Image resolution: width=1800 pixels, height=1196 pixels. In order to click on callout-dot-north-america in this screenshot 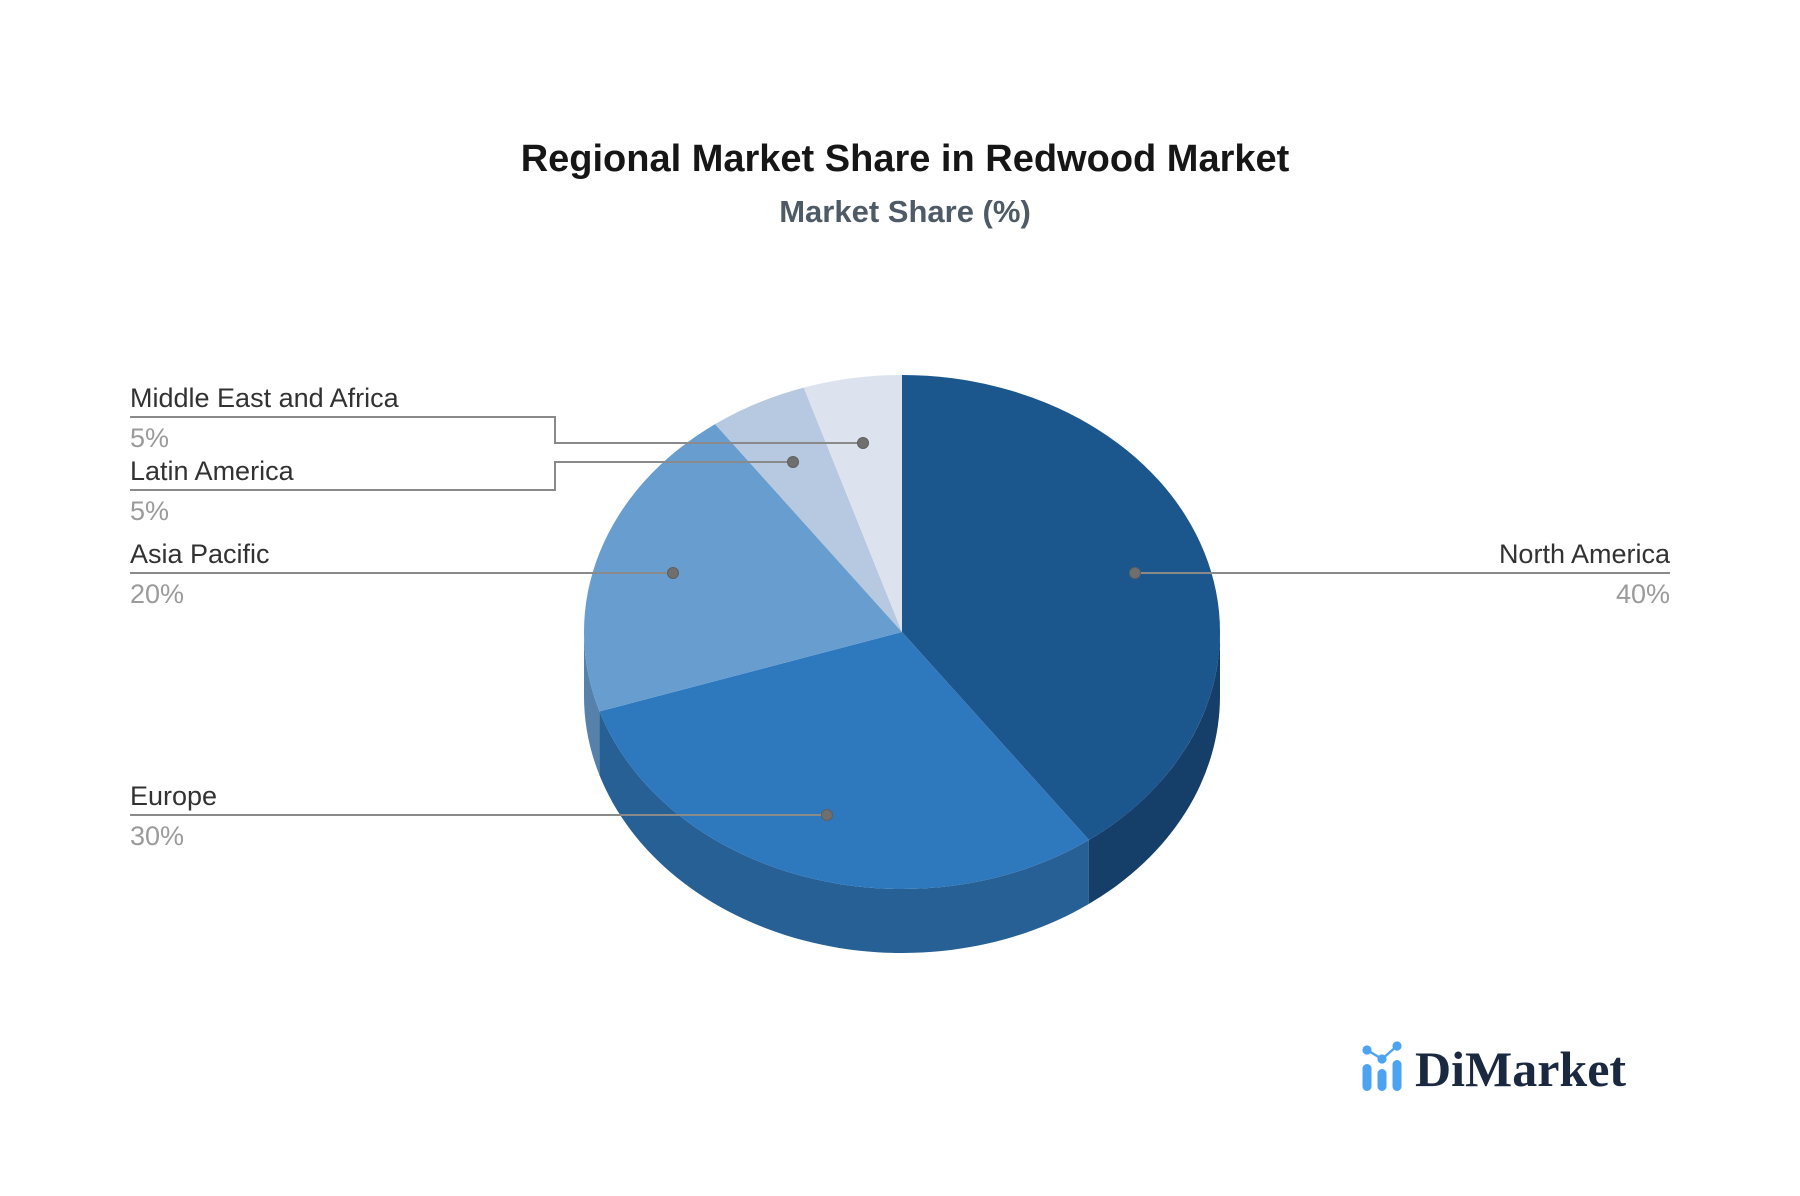, I will do `click(1135, 573)`.